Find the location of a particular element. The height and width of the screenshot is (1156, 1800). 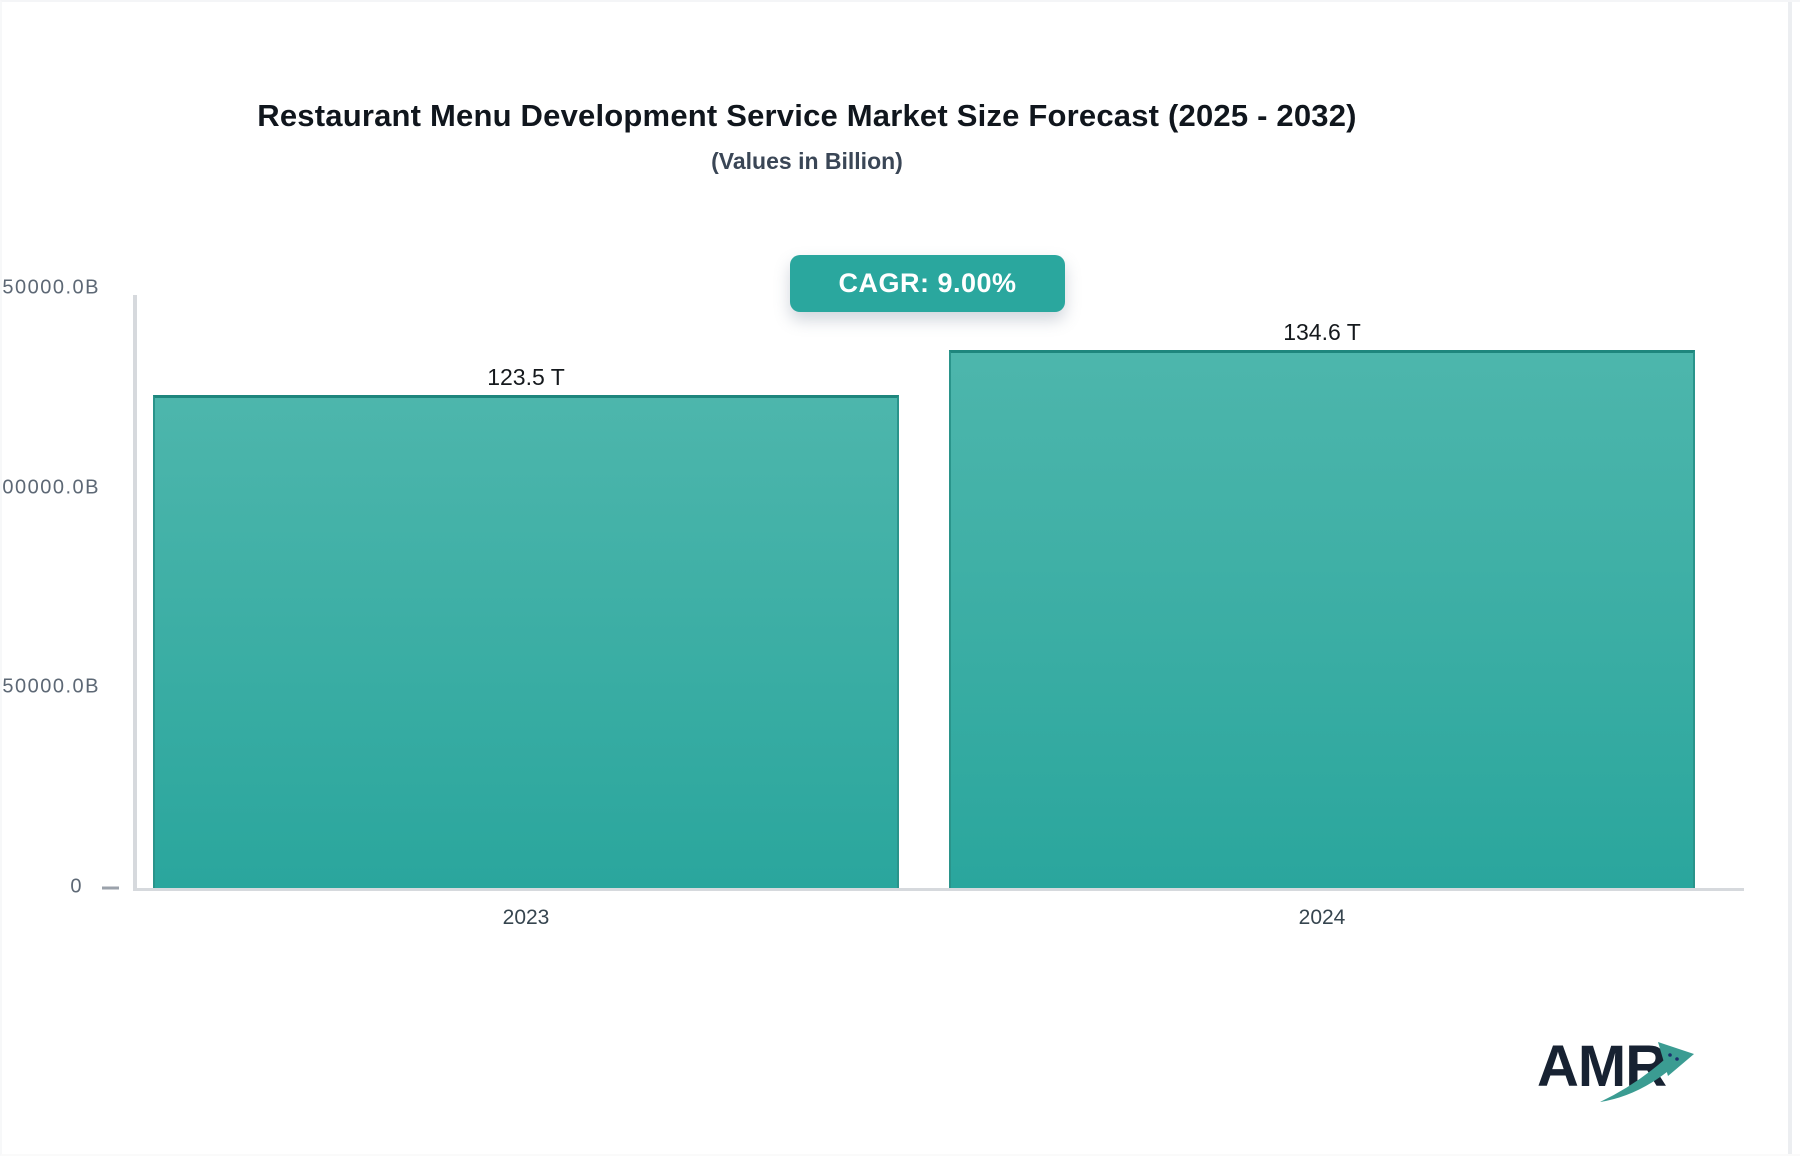

y-tick-mark is located at coordinates (110, 888).